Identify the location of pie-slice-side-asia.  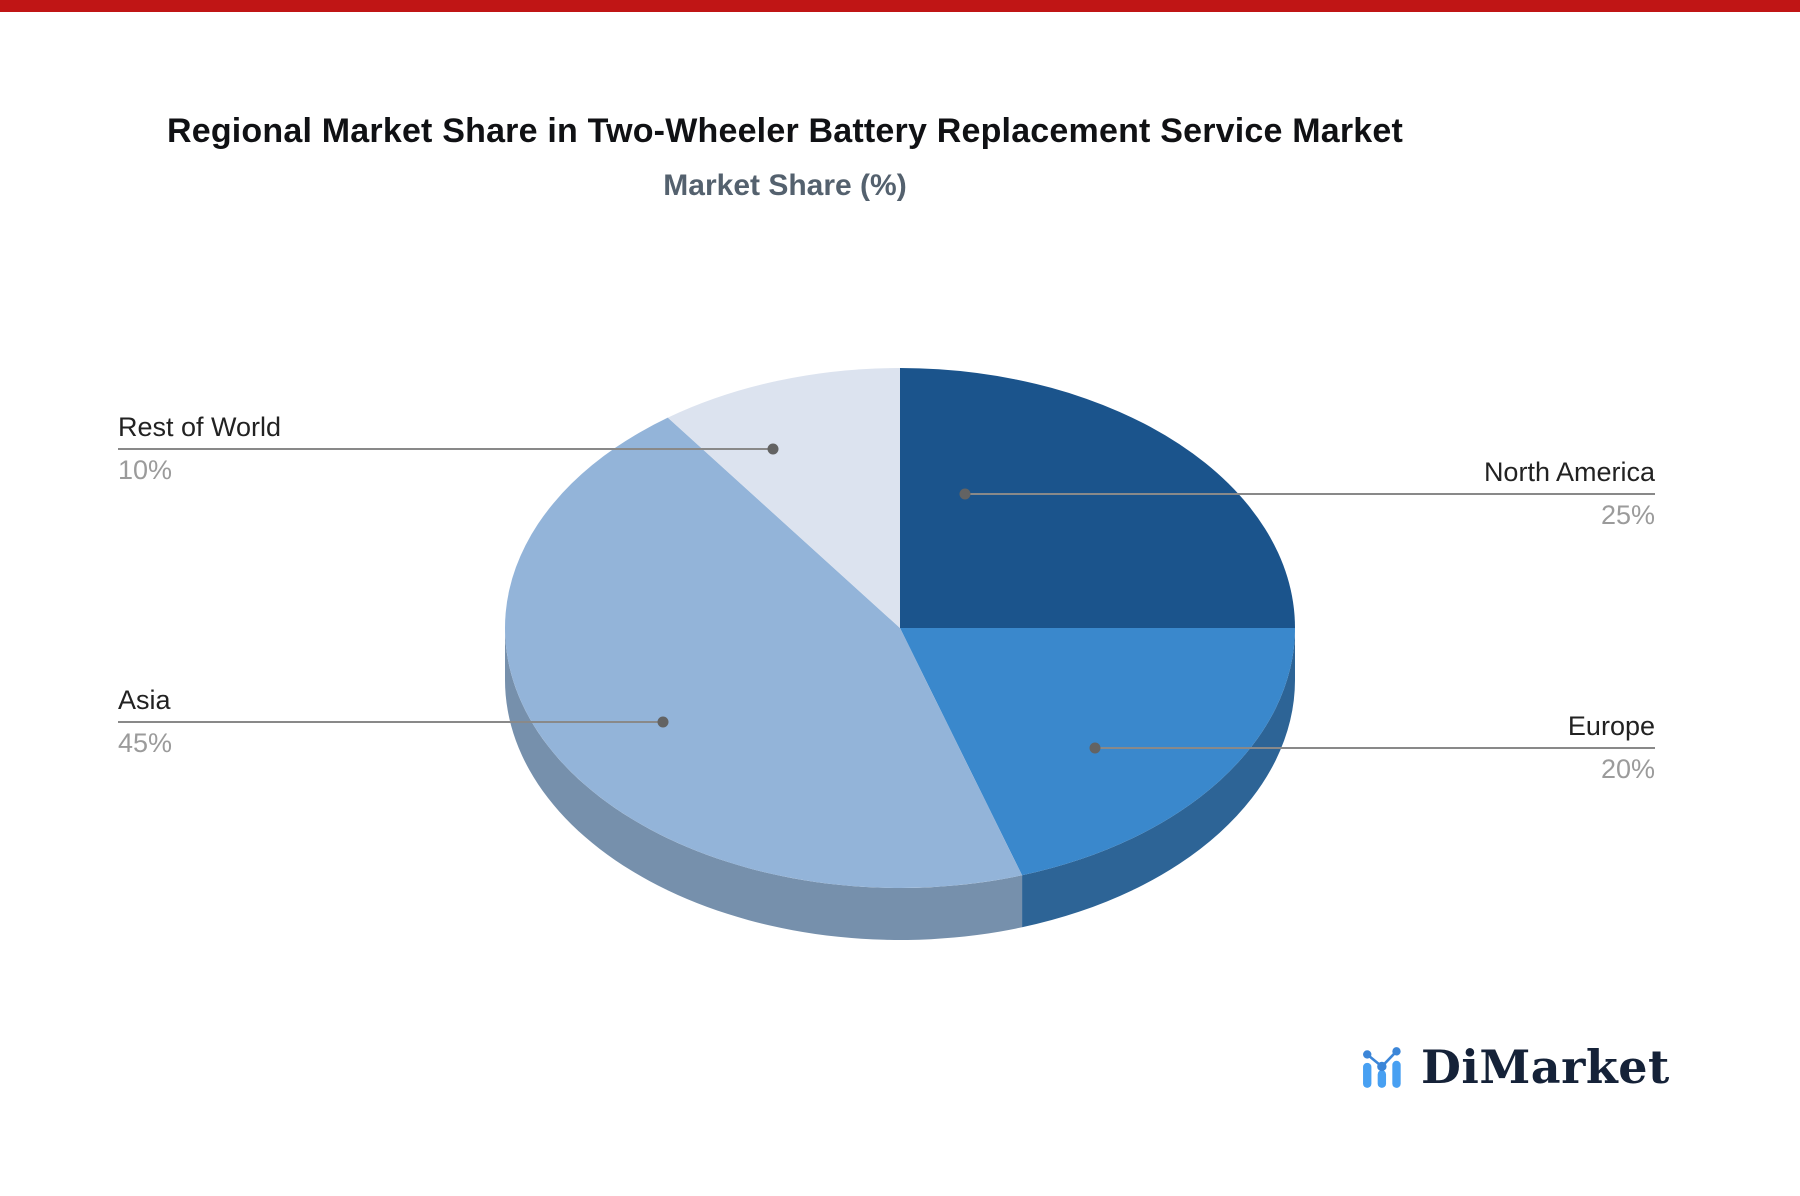
(764, 784).